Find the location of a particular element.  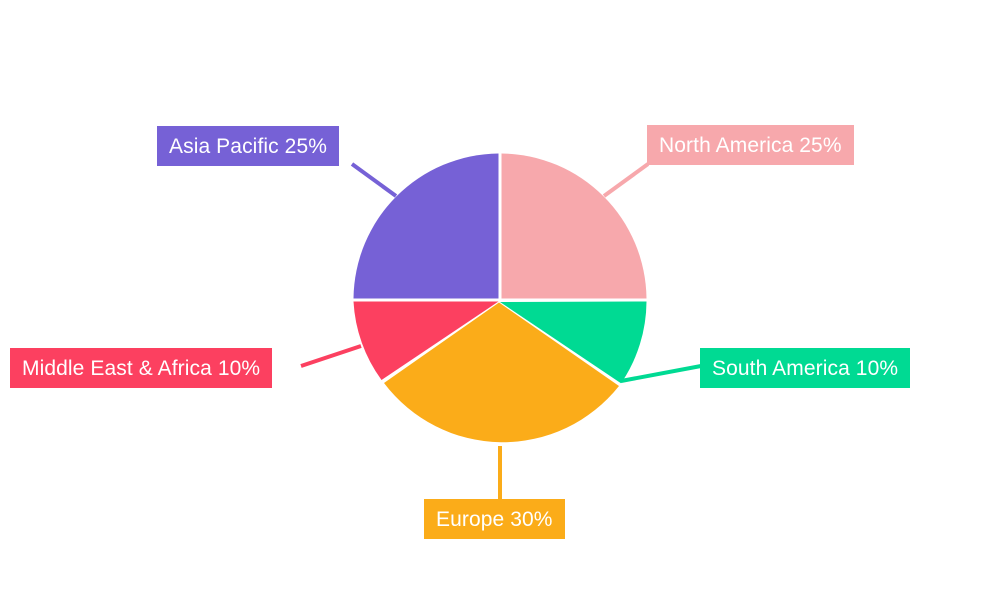

pie-label-south-america-text: South America 10% is located at coordinates (805, 368).